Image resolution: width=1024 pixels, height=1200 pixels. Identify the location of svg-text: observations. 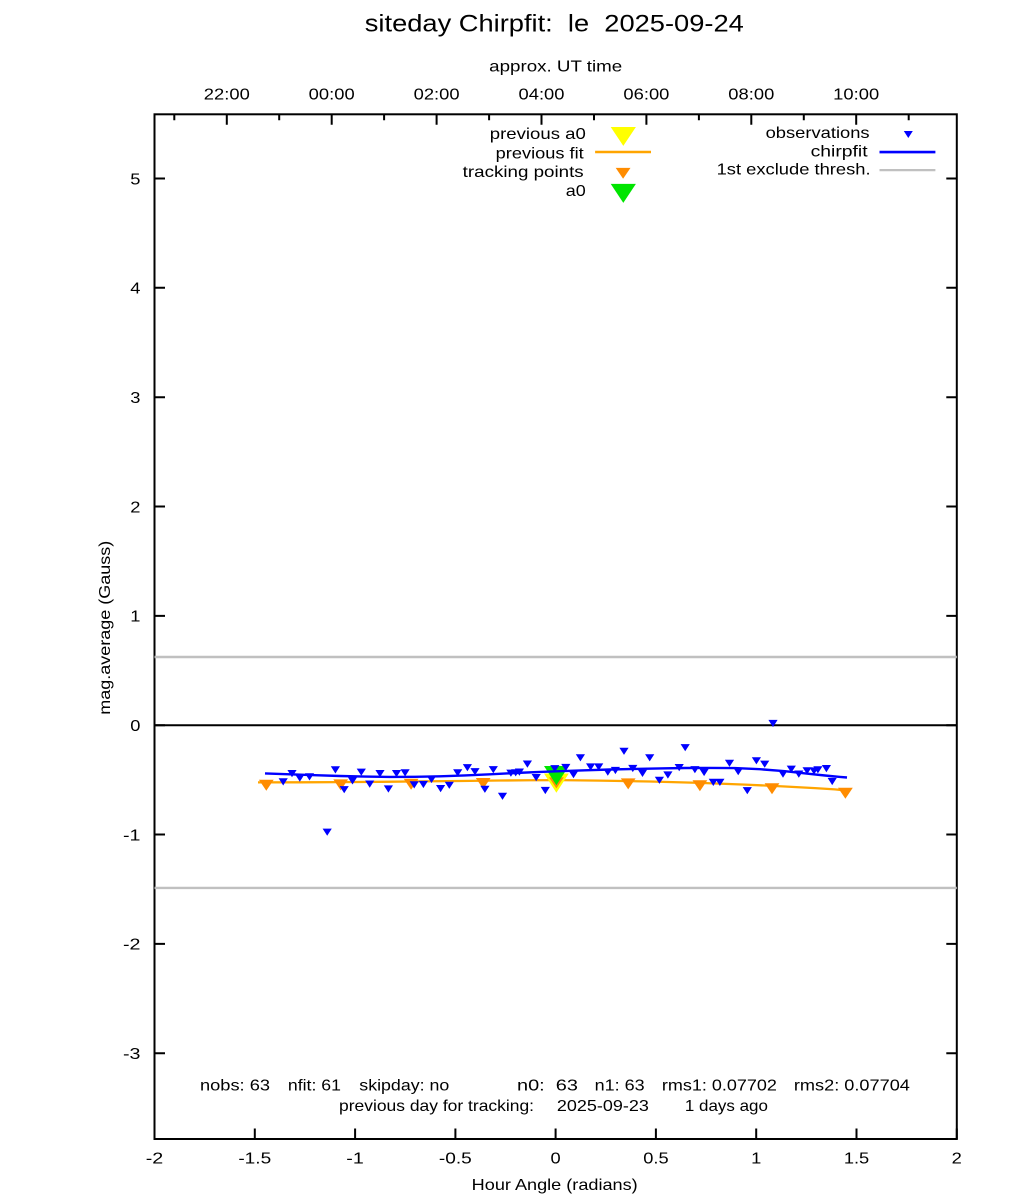
(818, 133).